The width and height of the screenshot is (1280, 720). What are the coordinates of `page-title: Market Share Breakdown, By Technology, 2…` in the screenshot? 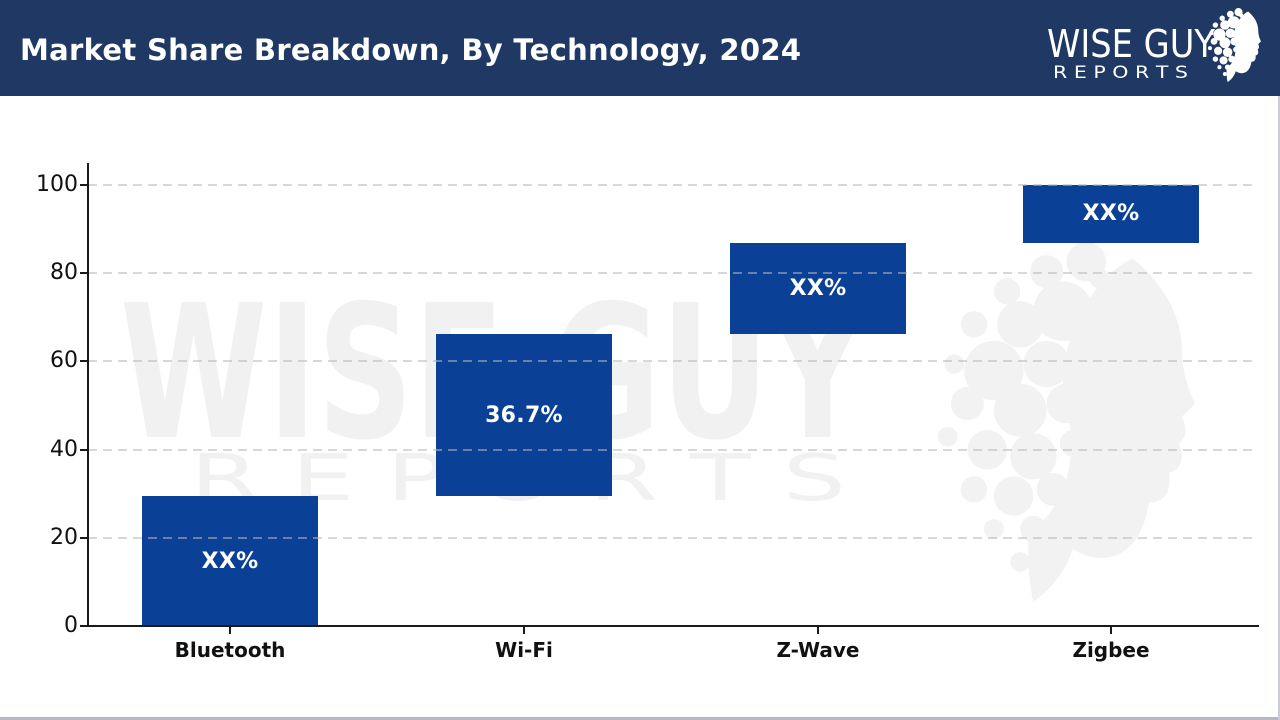 It's located at (411, 50).